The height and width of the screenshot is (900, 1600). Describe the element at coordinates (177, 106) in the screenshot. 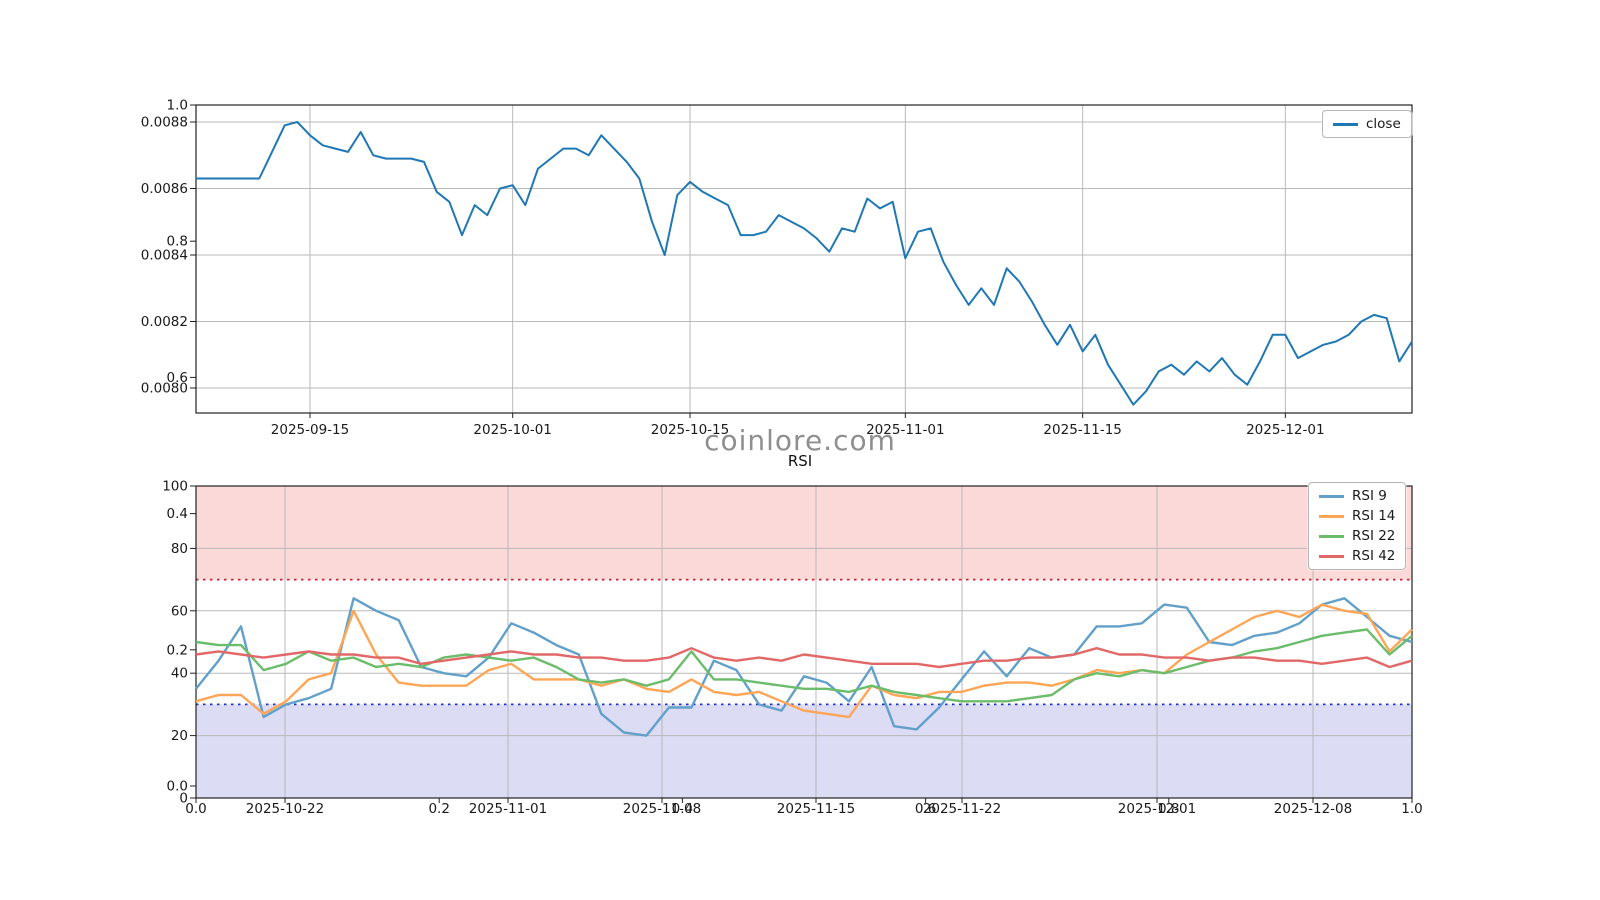

I see `overlay-y-tick-label: 1.0` at that location.